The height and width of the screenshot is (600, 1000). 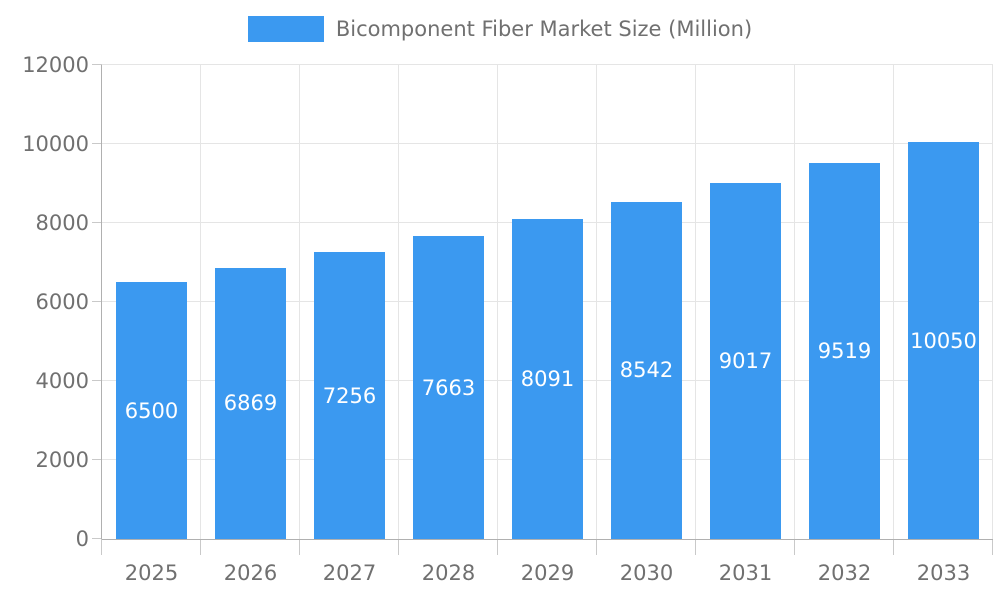 I want to click on x-axis-tick-label: 2027, so click(x=349, y=573).